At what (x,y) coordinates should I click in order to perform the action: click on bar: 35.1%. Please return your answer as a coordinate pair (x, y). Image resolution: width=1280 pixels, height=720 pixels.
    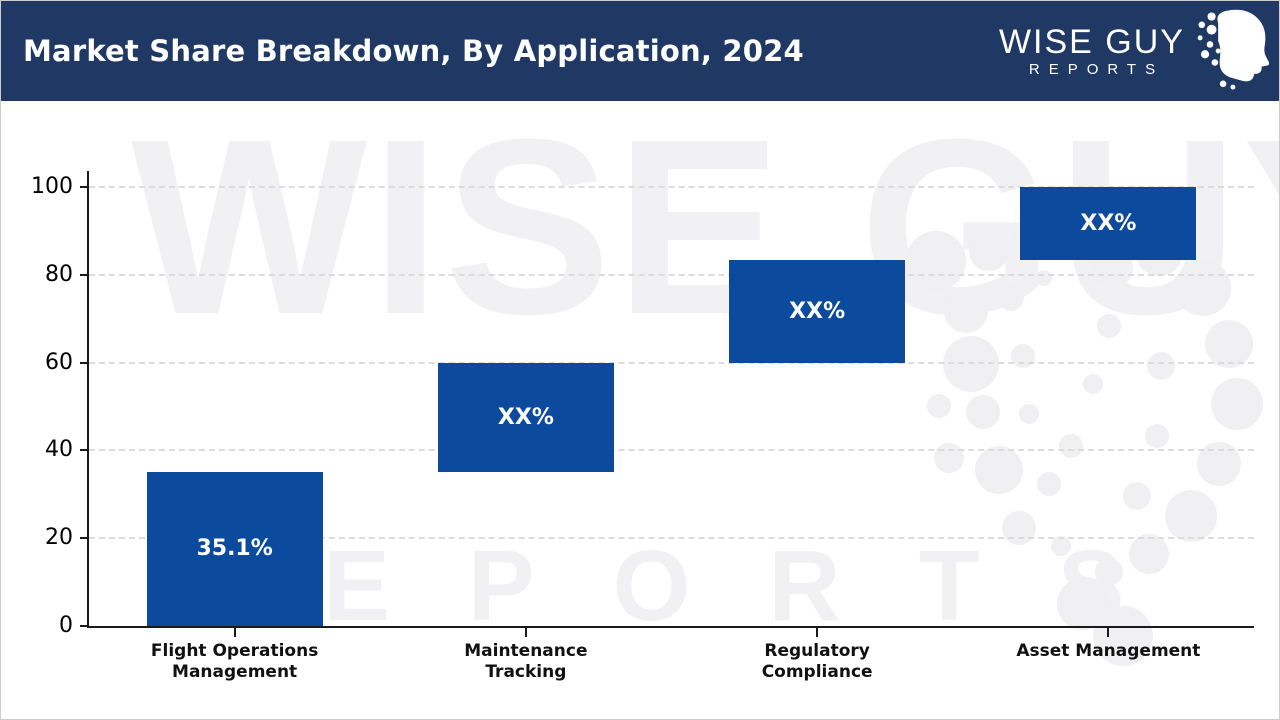
    Looking at the image, I should click on (234, 548).